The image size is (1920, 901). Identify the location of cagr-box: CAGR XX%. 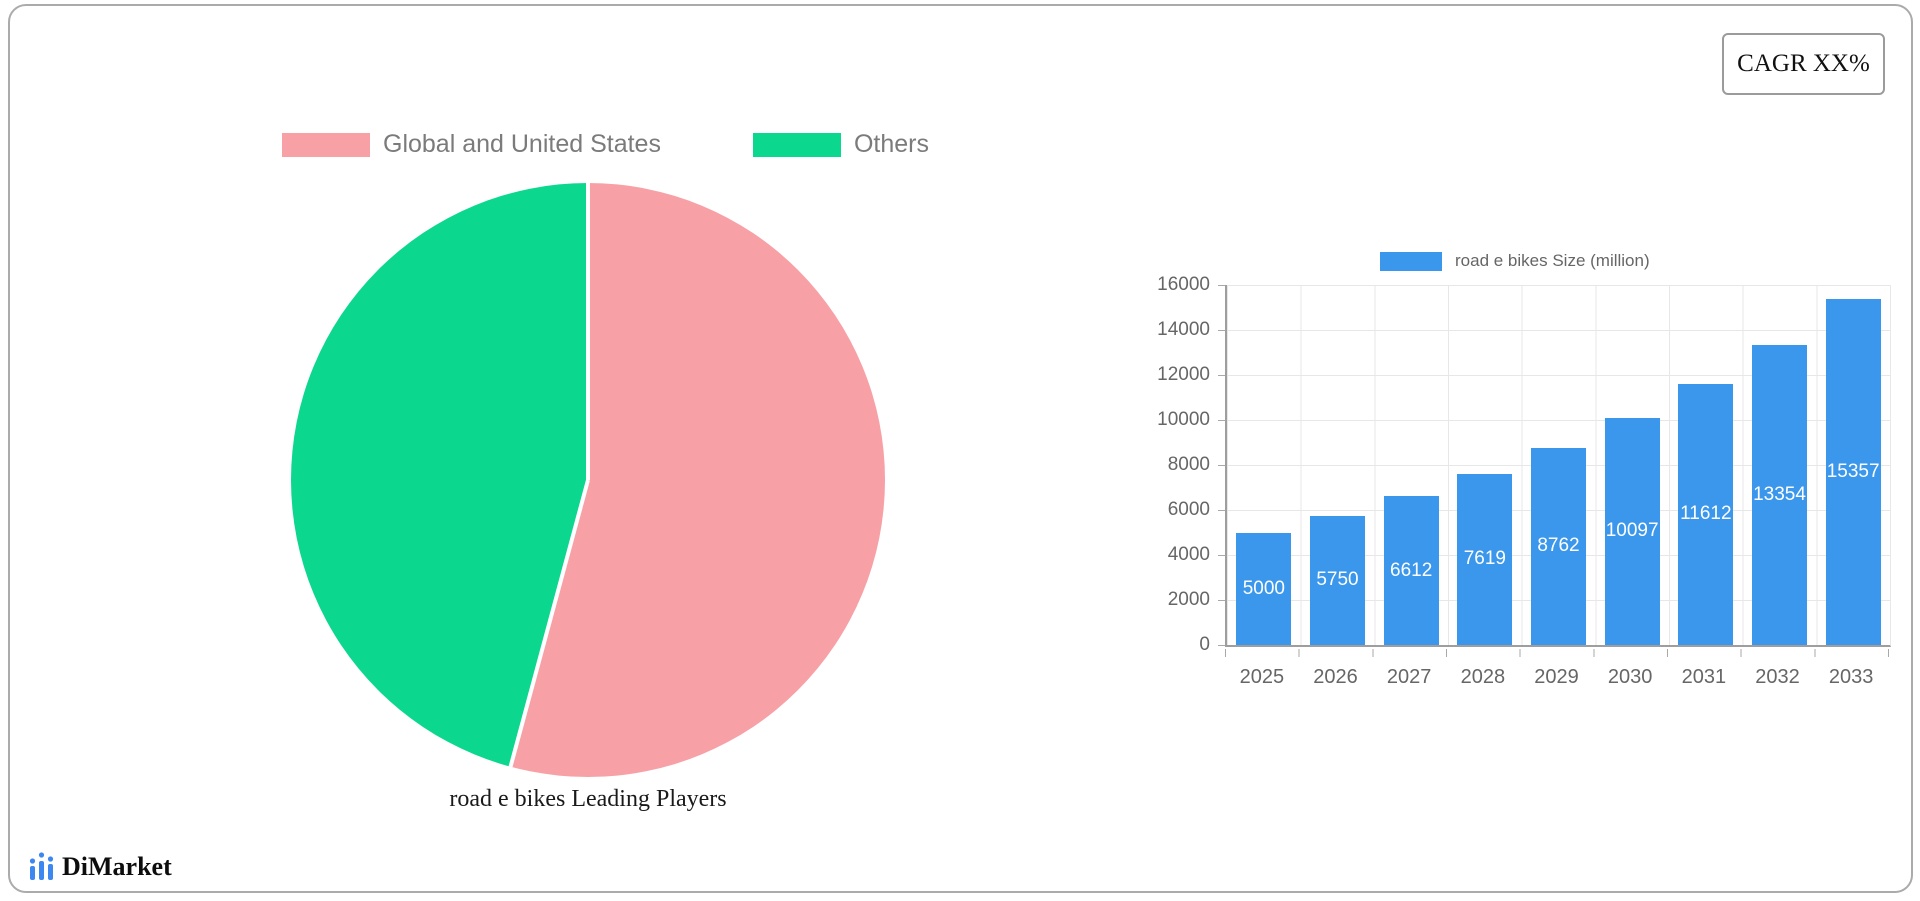
(1803, 64).